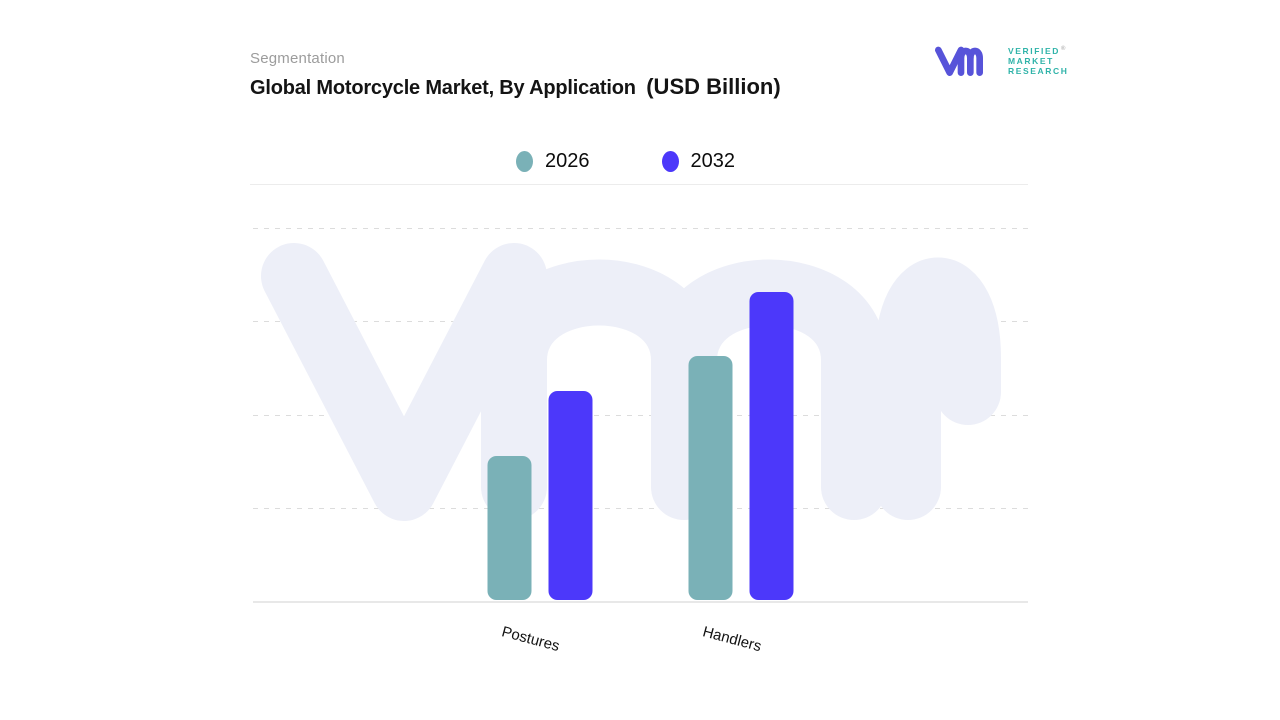  I want to click on legend-item-2026: 2026, so click(553, 161).